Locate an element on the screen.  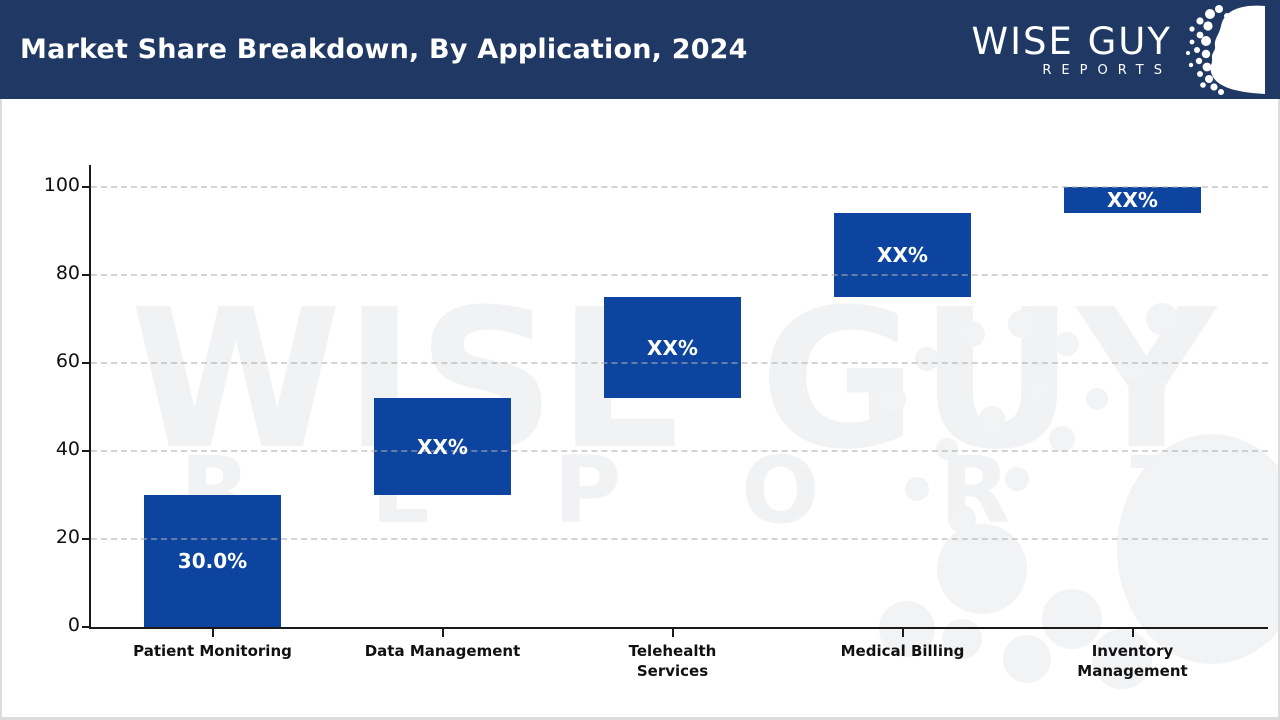
y-axis-line is located at coordinates (90, 397).